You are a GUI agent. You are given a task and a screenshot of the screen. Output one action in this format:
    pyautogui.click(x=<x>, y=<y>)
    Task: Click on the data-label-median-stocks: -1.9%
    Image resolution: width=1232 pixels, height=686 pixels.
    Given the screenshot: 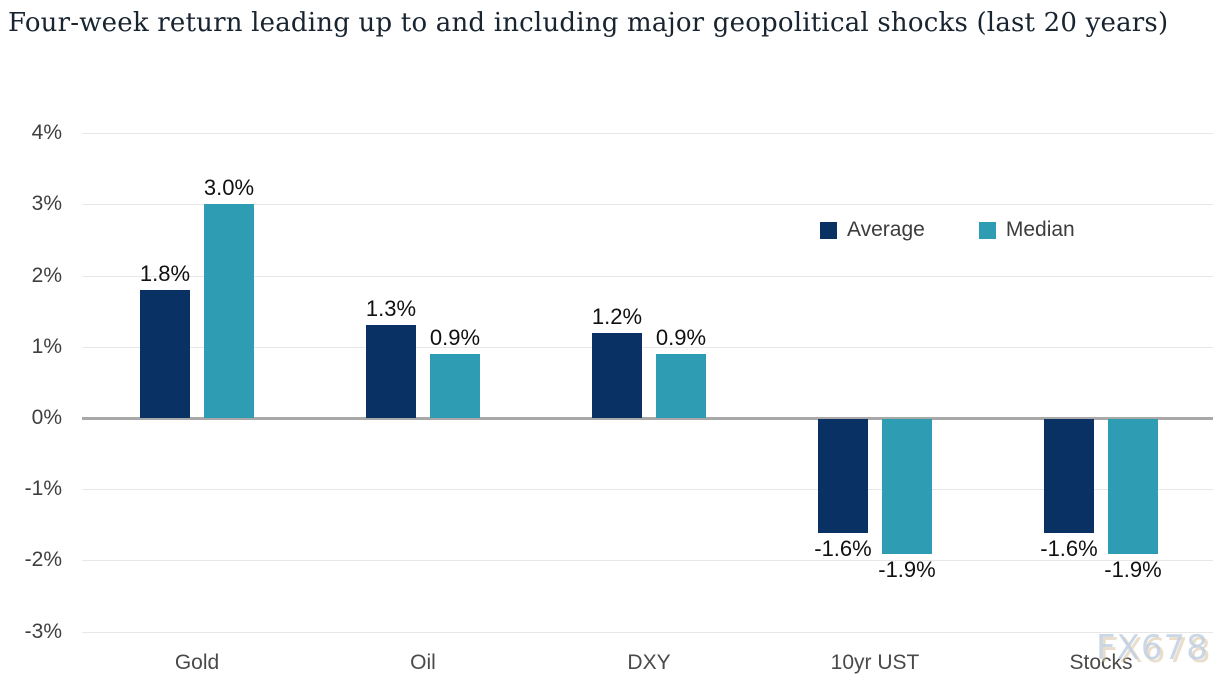 What is the action you would take?
    pyautogui.click(x=1133, y=570)
    